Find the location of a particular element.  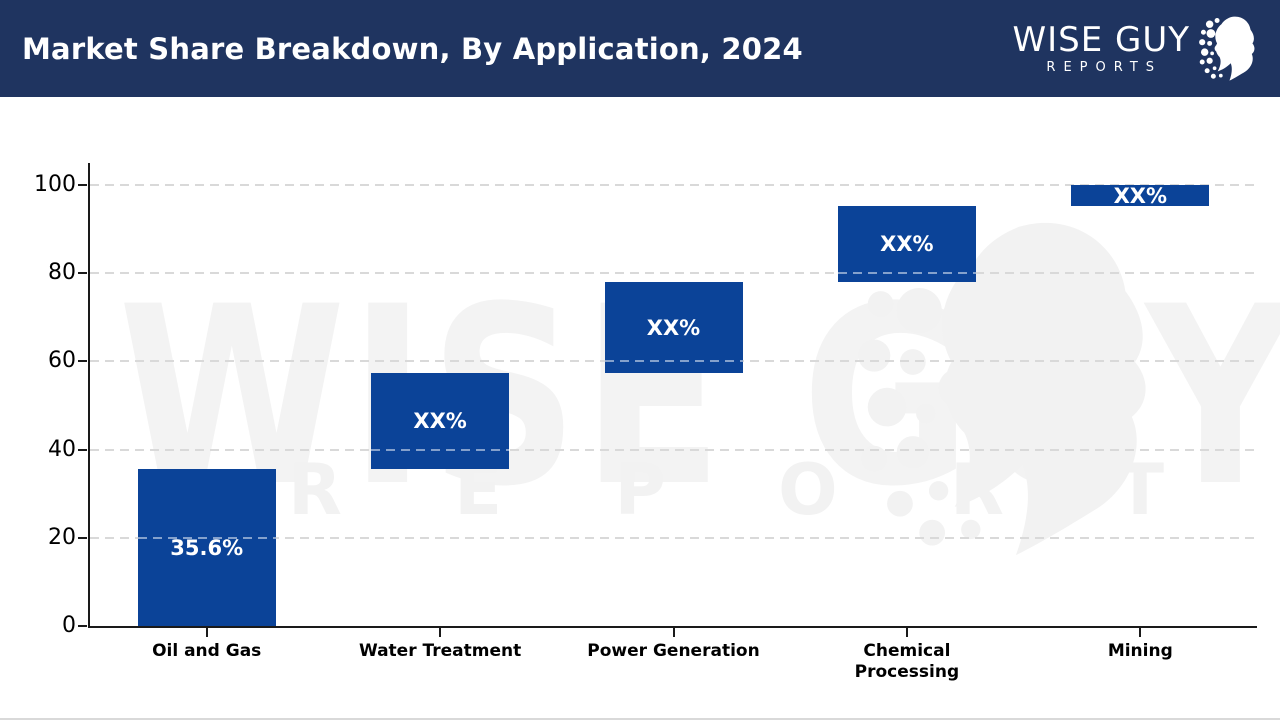

logo-face-icon is located at coordinates (1227, 49).